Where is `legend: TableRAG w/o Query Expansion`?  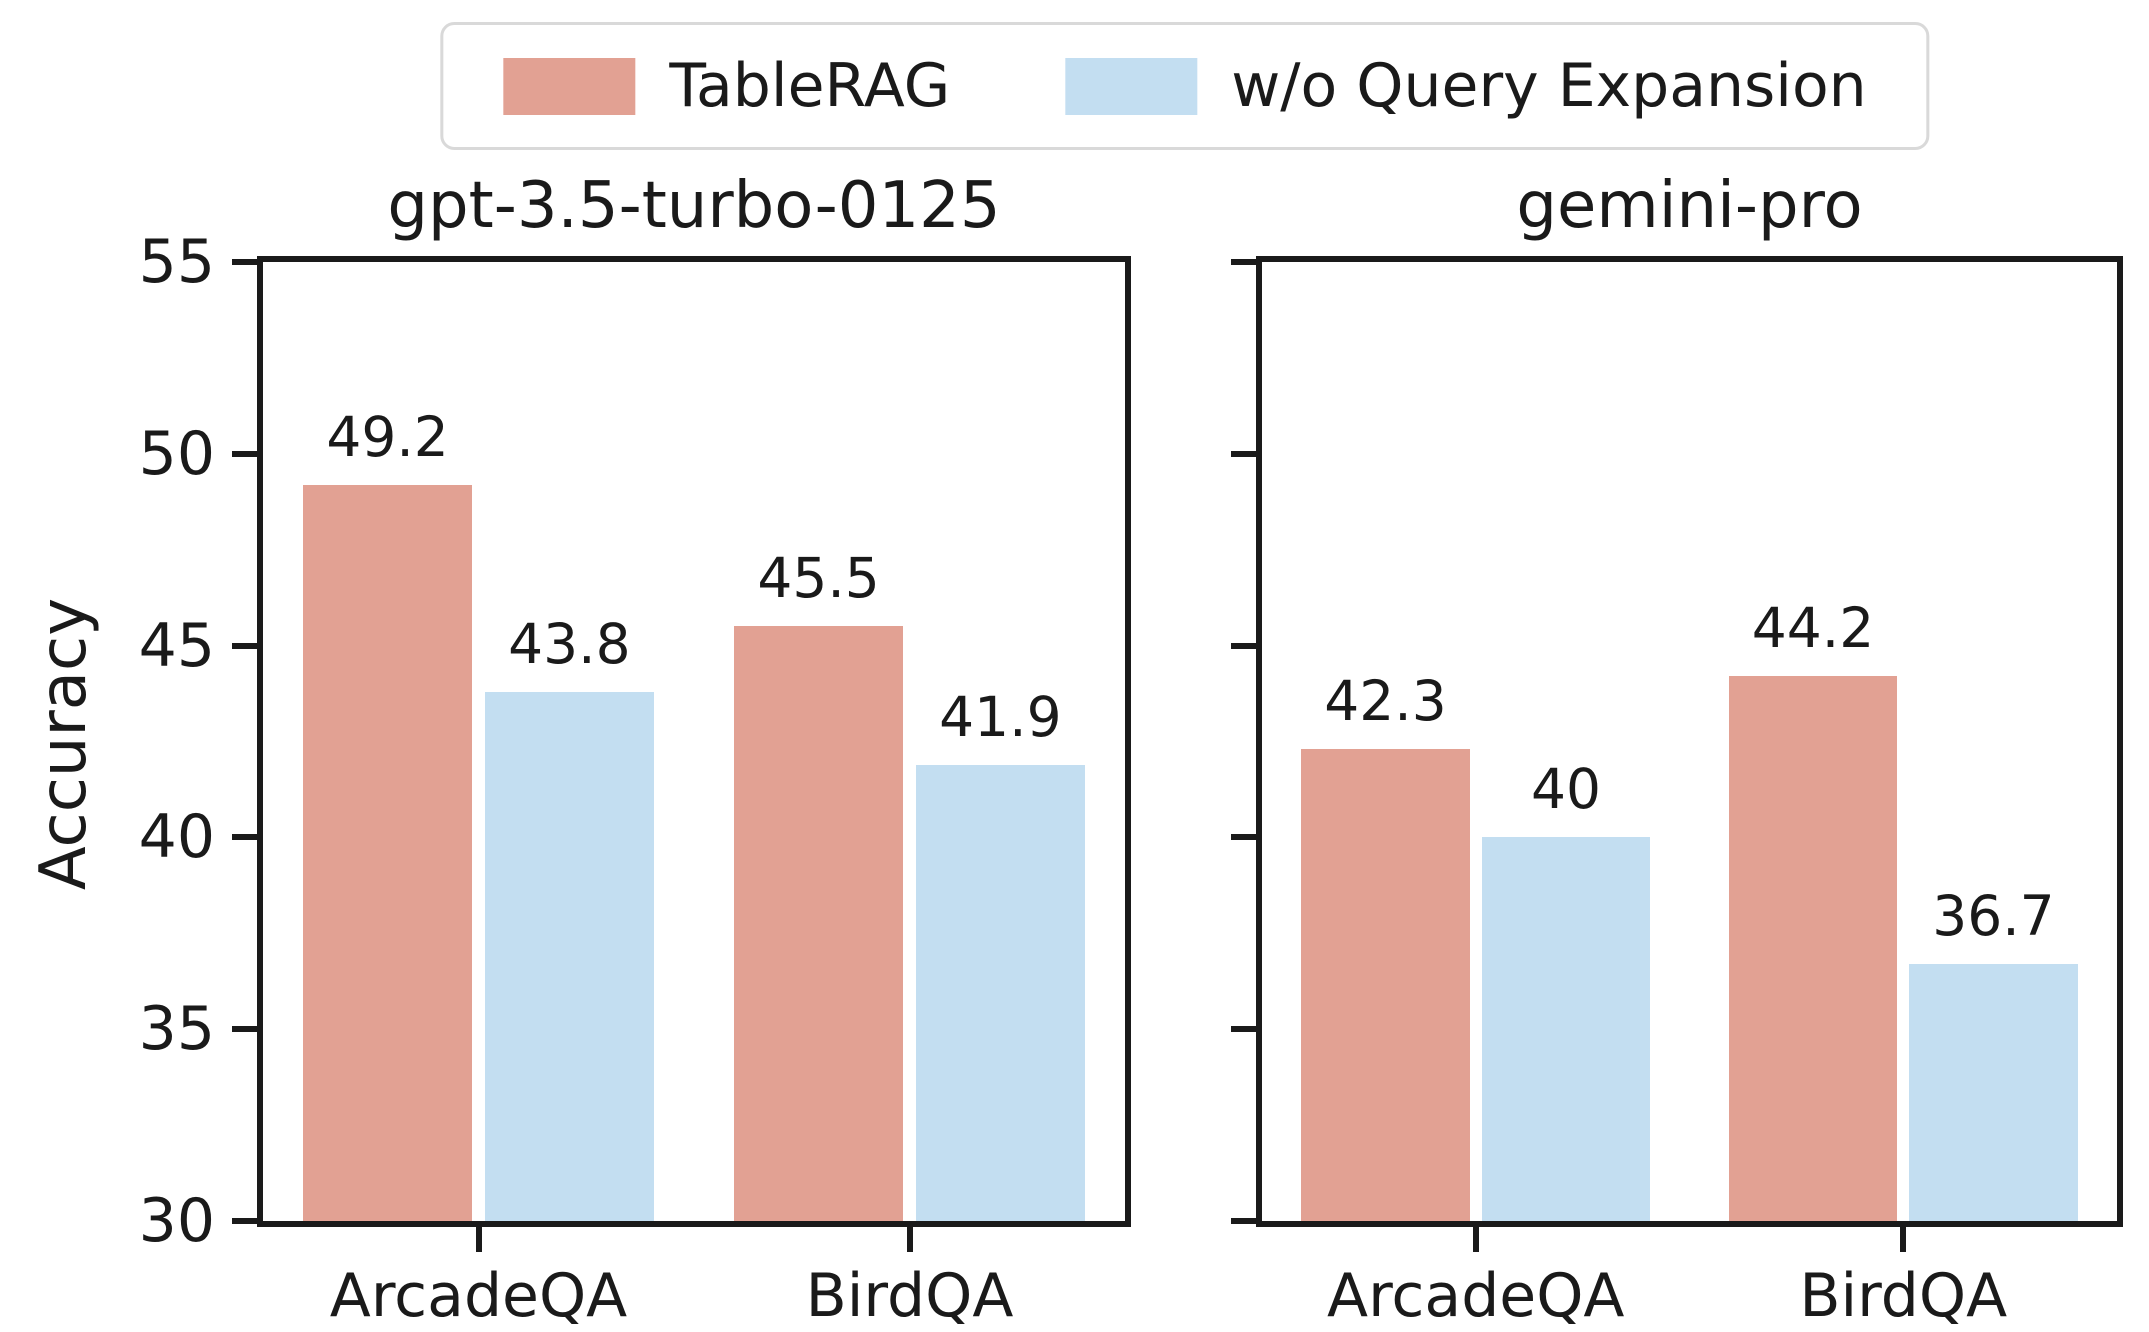 legend: TableRAG w/o Query Expansion is located at coordinates (1185, 86).